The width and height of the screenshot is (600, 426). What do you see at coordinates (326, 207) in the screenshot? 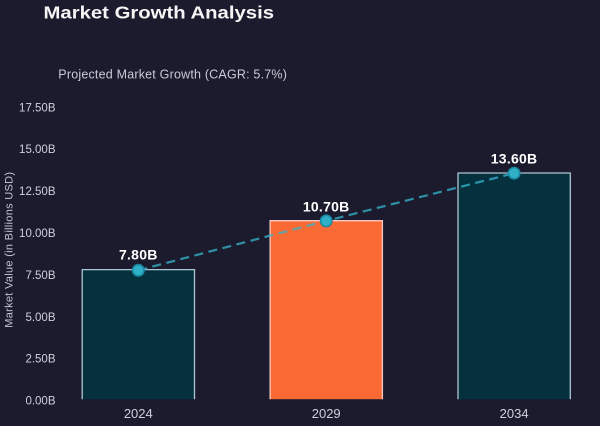
I see `svg-text: 10.70B` at bounding box center [326, 207].